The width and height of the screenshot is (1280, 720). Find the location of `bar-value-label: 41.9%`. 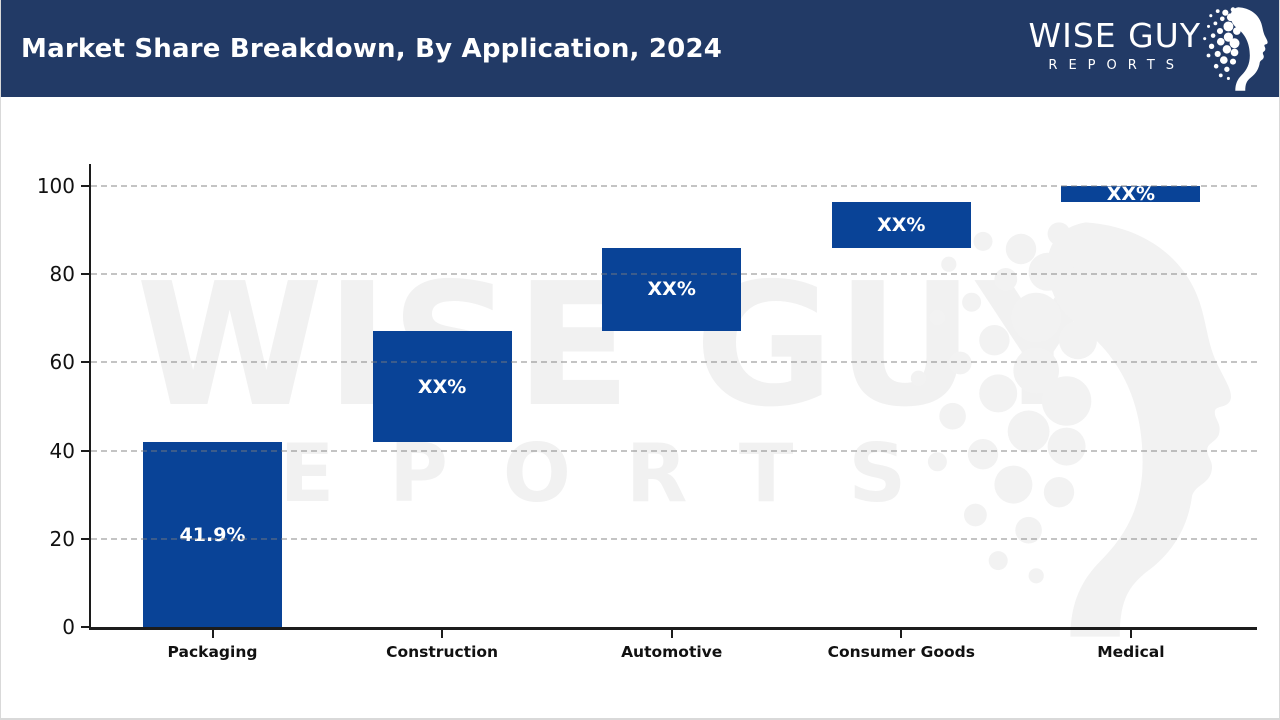

bar-value-label: 41.9% is located at coordinates (212, 534).